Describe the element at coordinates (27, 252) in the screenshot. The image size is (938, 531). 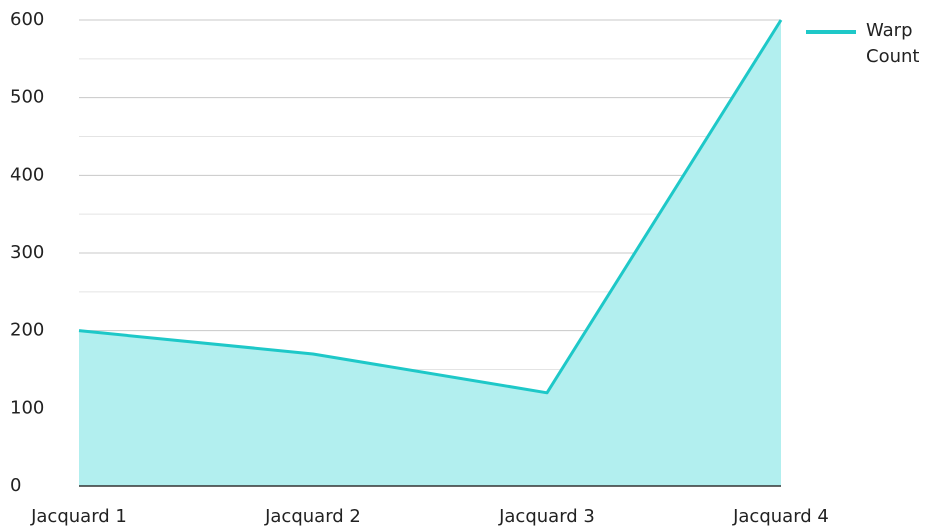
I see `y-tick-label: 300` at that location.